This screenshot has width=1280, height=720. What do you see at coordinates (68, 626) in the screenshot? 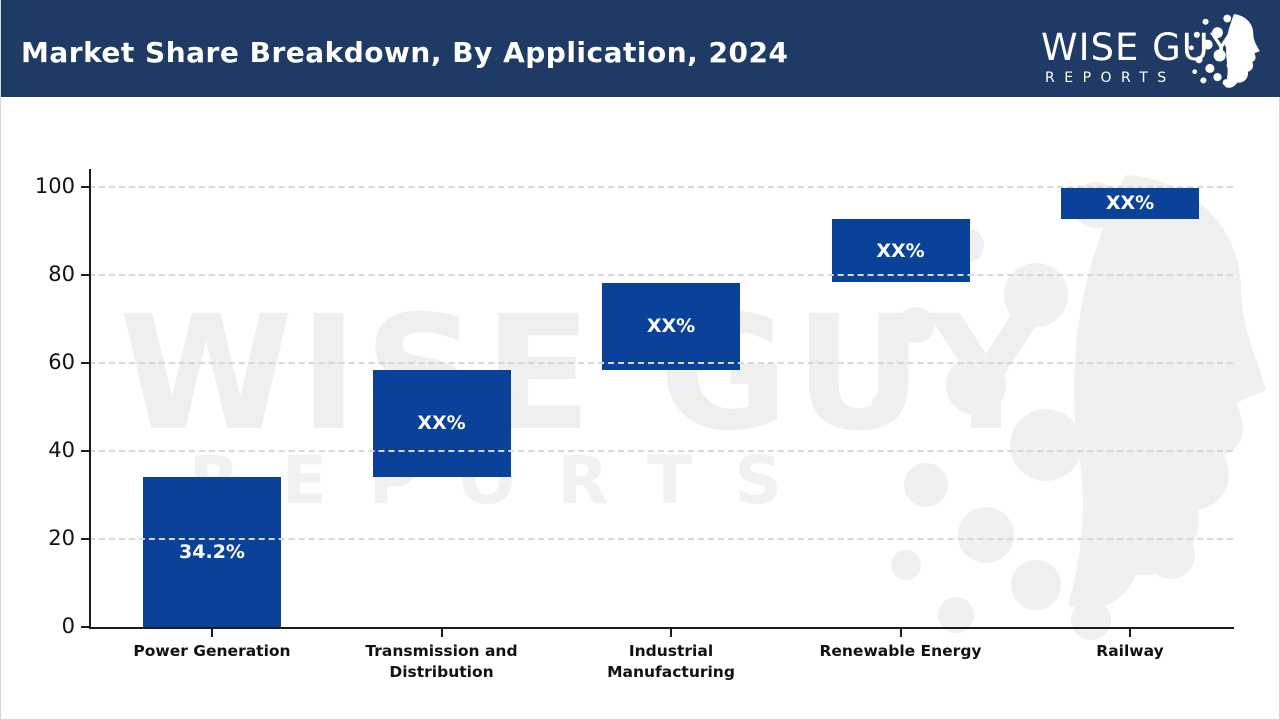
I see `y-tick-label: 0` at bounding box center [68, 626].